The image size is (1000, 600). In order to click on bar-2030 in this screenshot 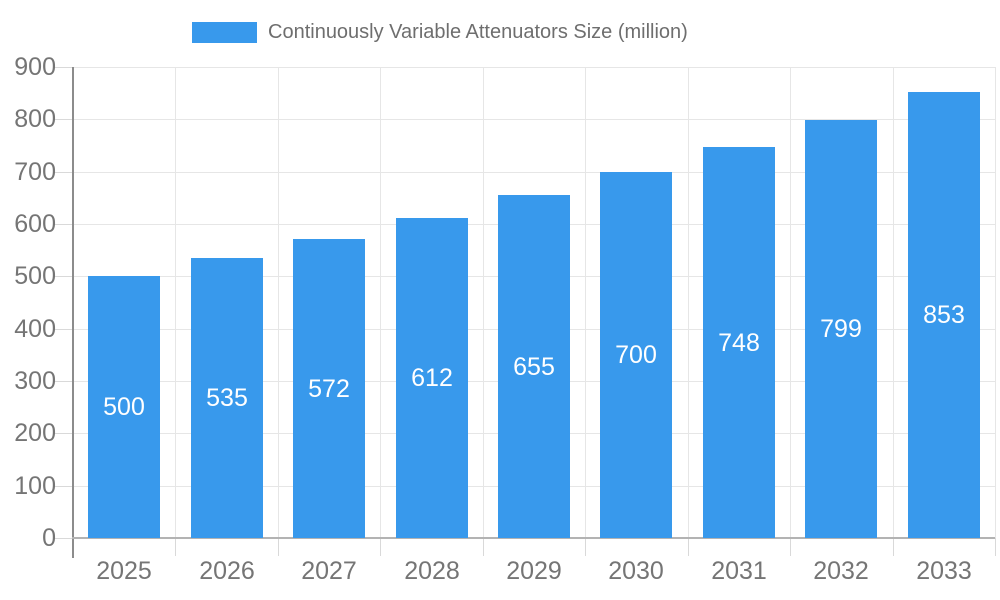, I will do `click(636, 355)`.